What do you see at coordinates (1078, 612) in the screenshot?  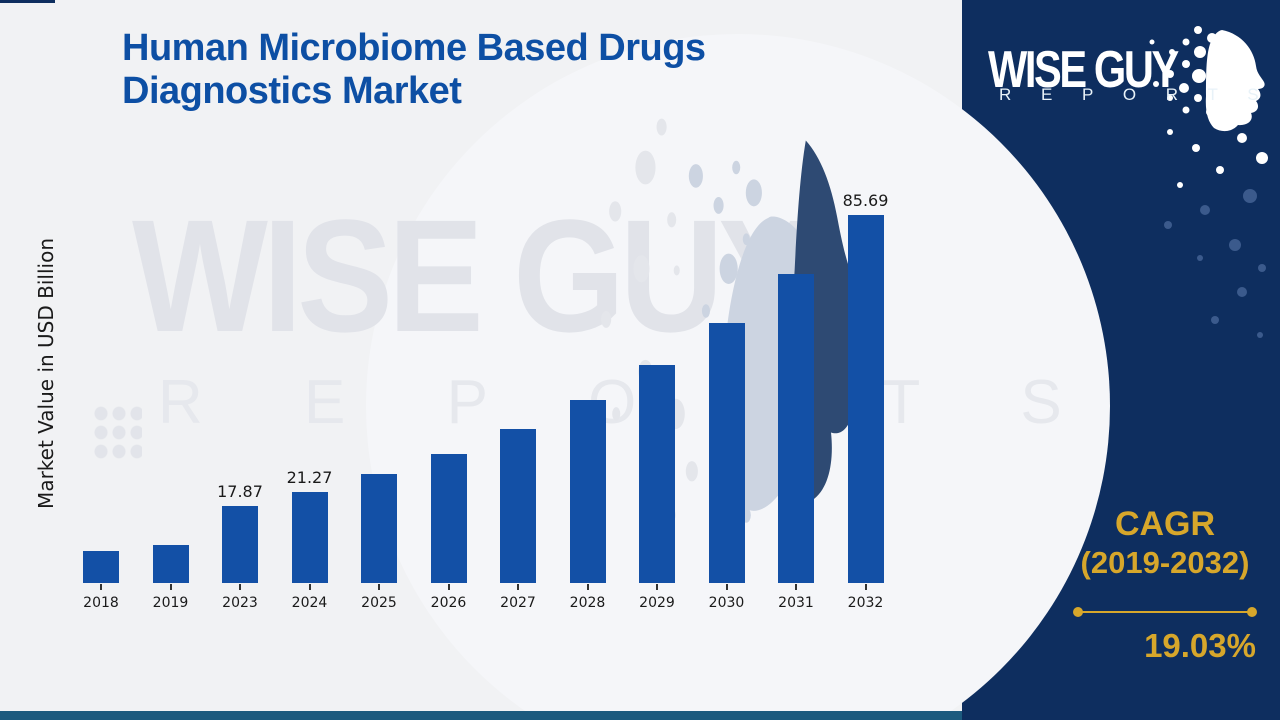 I see `line-end-dot-left` at bounding box center [1078, 612].